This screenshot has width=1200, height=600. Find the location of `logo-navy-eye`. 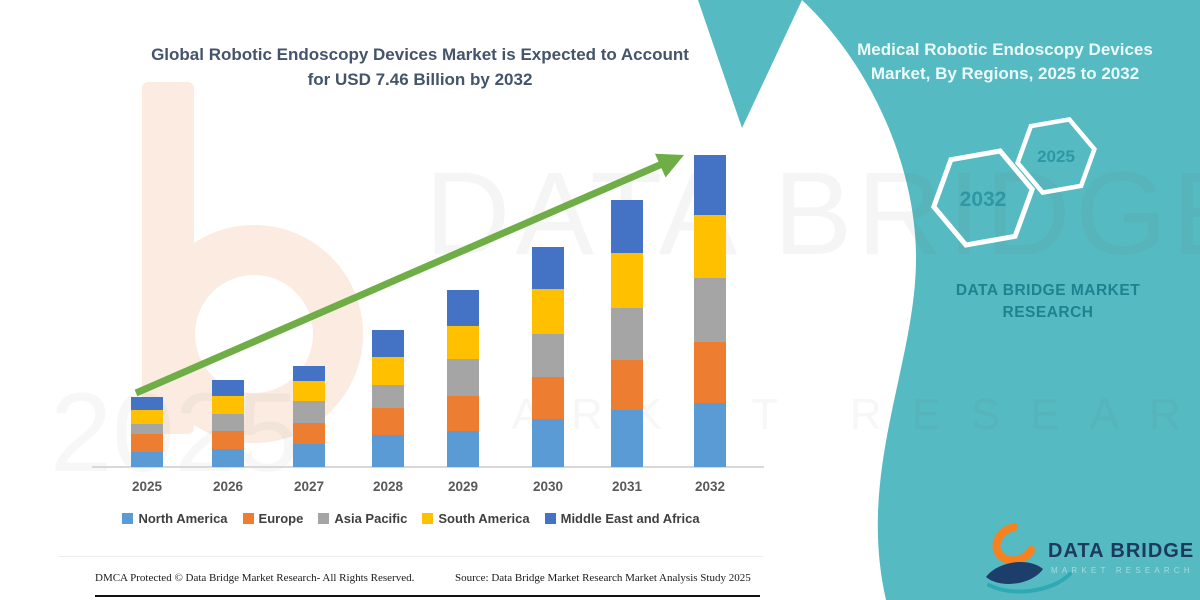

logo-navy-eye is located at coordinates (1014, 573).